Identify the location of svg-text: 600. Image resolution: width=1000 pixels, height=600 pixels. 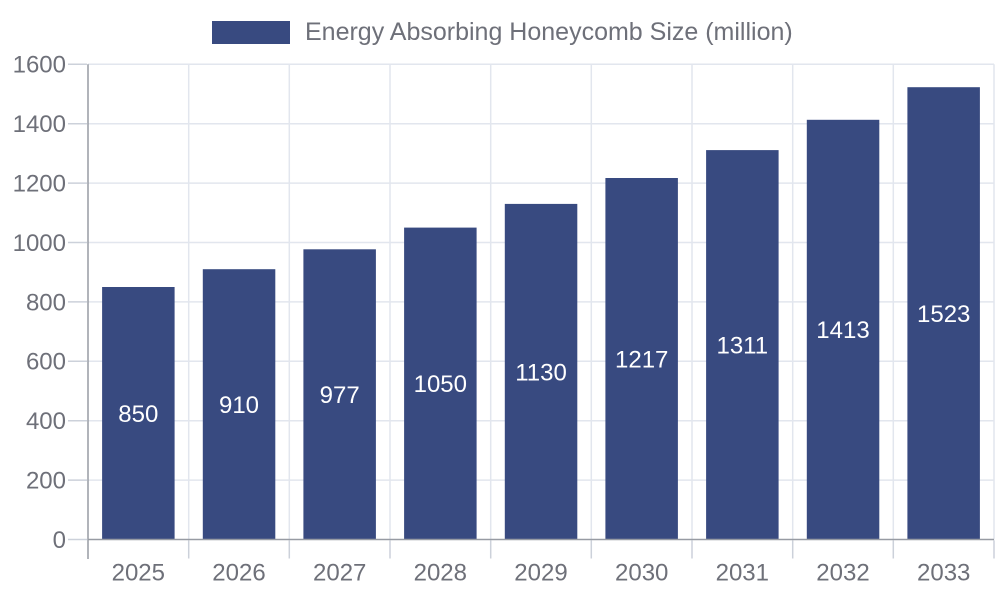
(46, 362).